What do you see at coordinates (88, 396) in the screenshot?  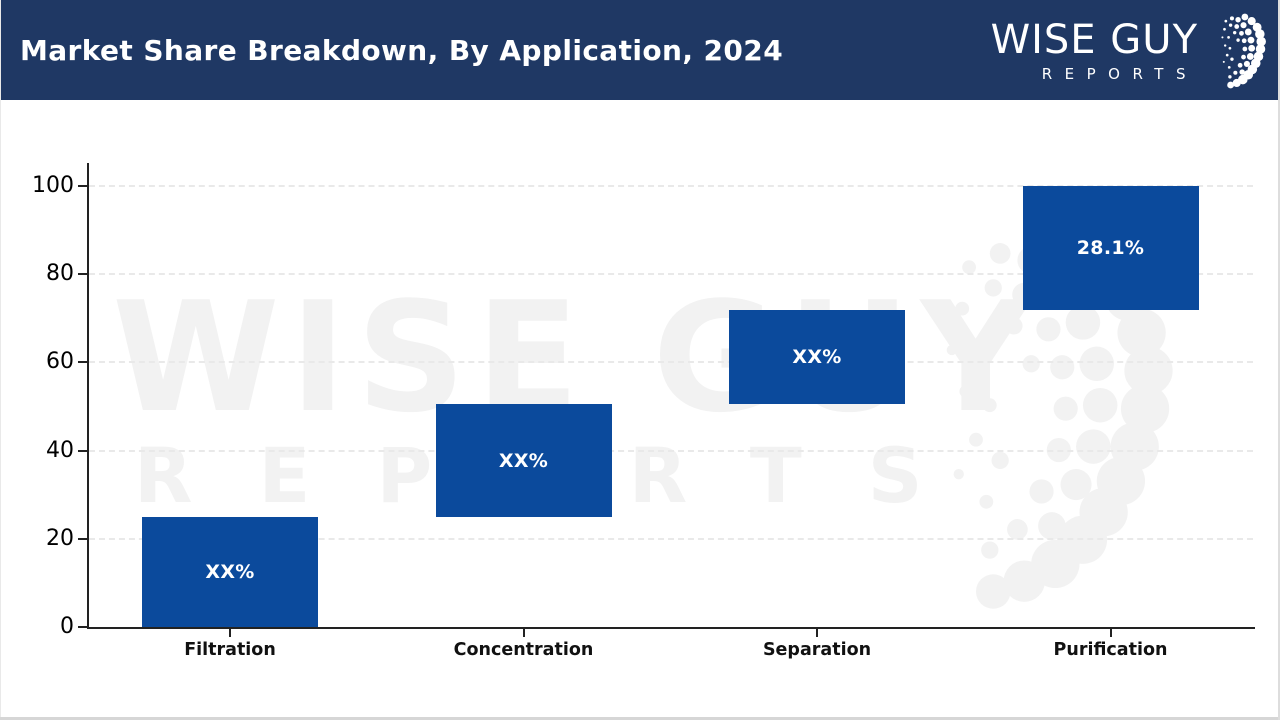 I see `y-axis-line` at bounding box center [88, 396].